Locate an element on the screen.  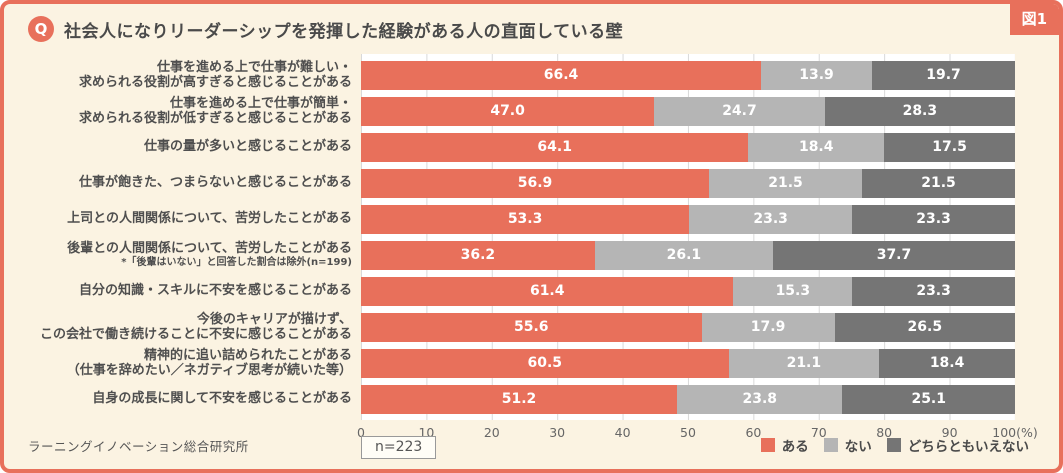
category-label-line: 自分の知識・スキルに不安を感じることがある is located at coordinates (215, 291).